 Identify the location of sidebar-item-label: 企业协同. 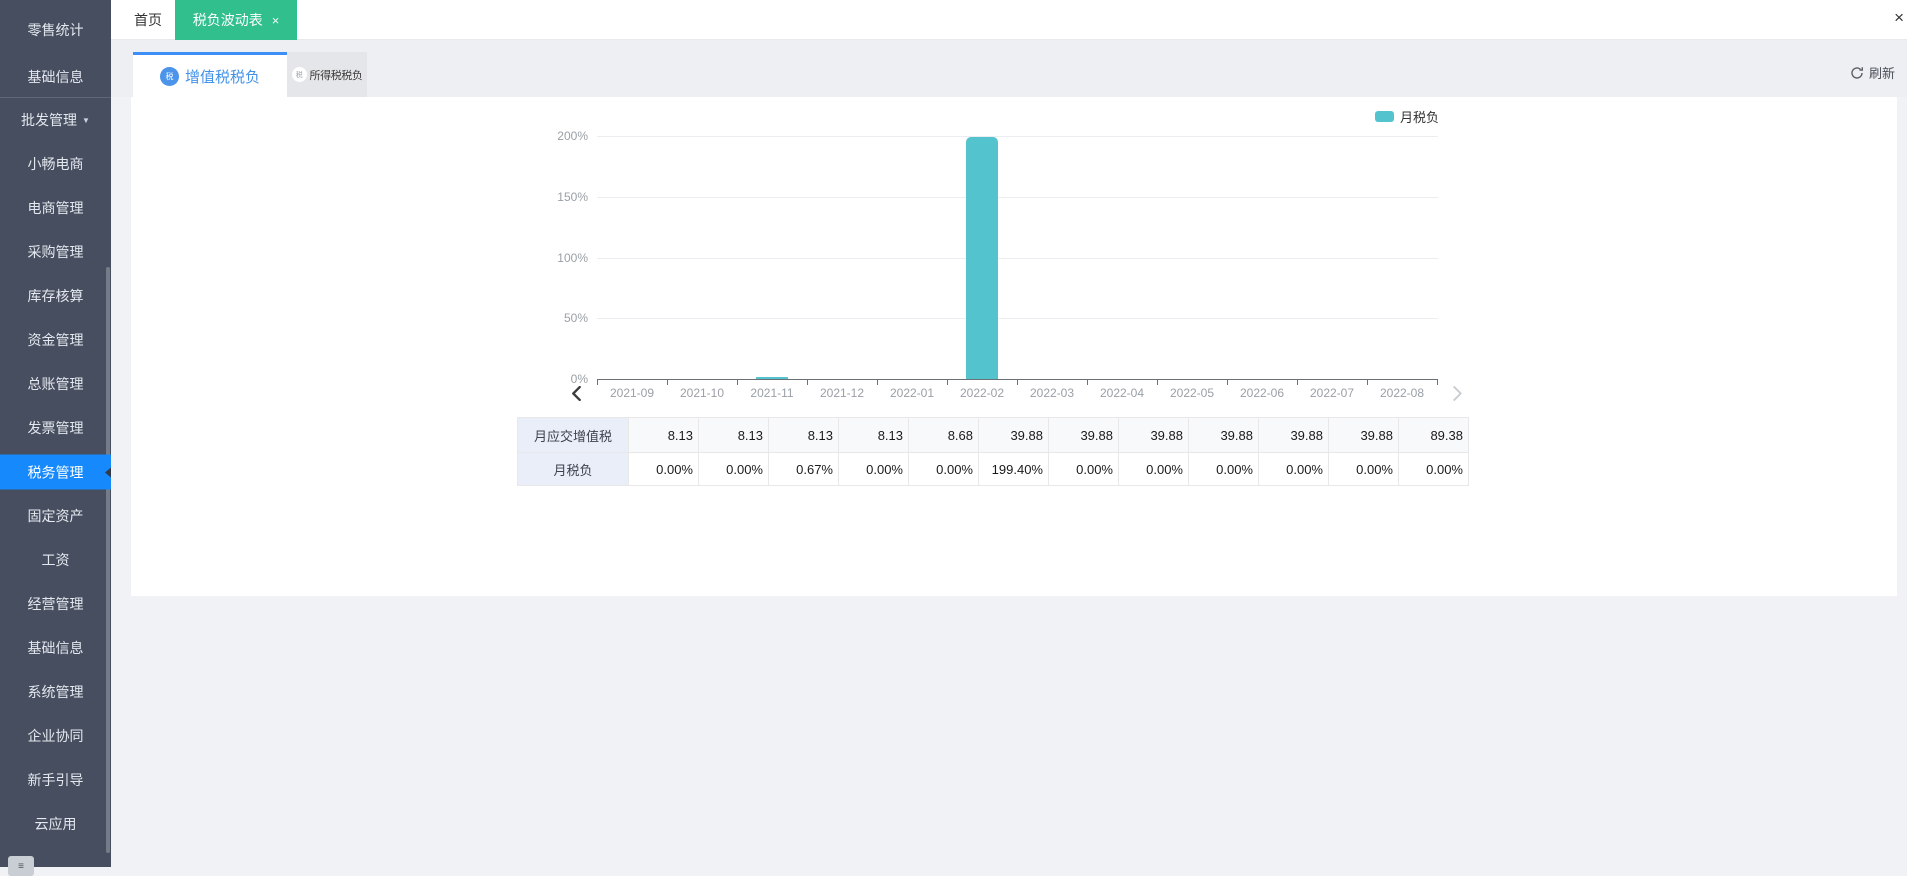
(55, 736).